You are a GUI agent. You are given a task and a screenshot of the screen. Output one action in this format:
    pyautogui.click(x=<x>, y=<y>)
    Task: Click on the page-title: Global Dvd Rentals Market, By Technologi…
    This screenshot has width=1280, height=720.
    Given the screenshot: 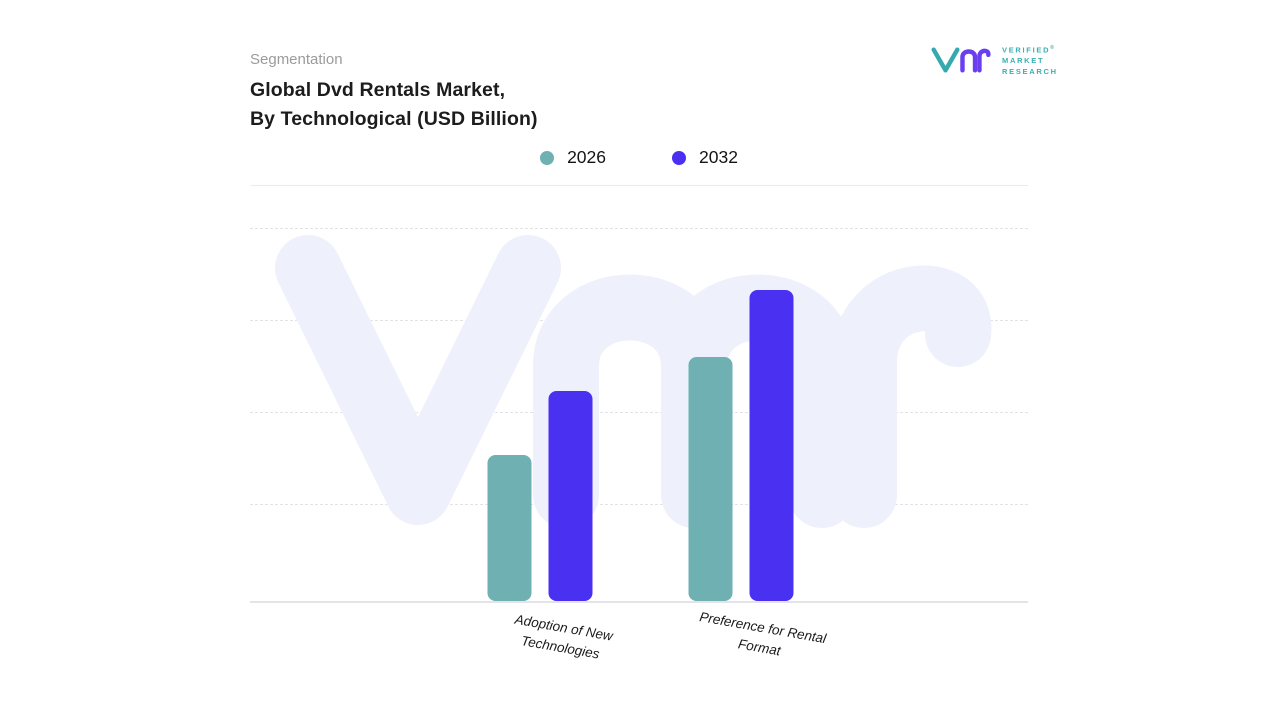 What is the action you would take?
    pyautogui.click(x=394, y=105)
    